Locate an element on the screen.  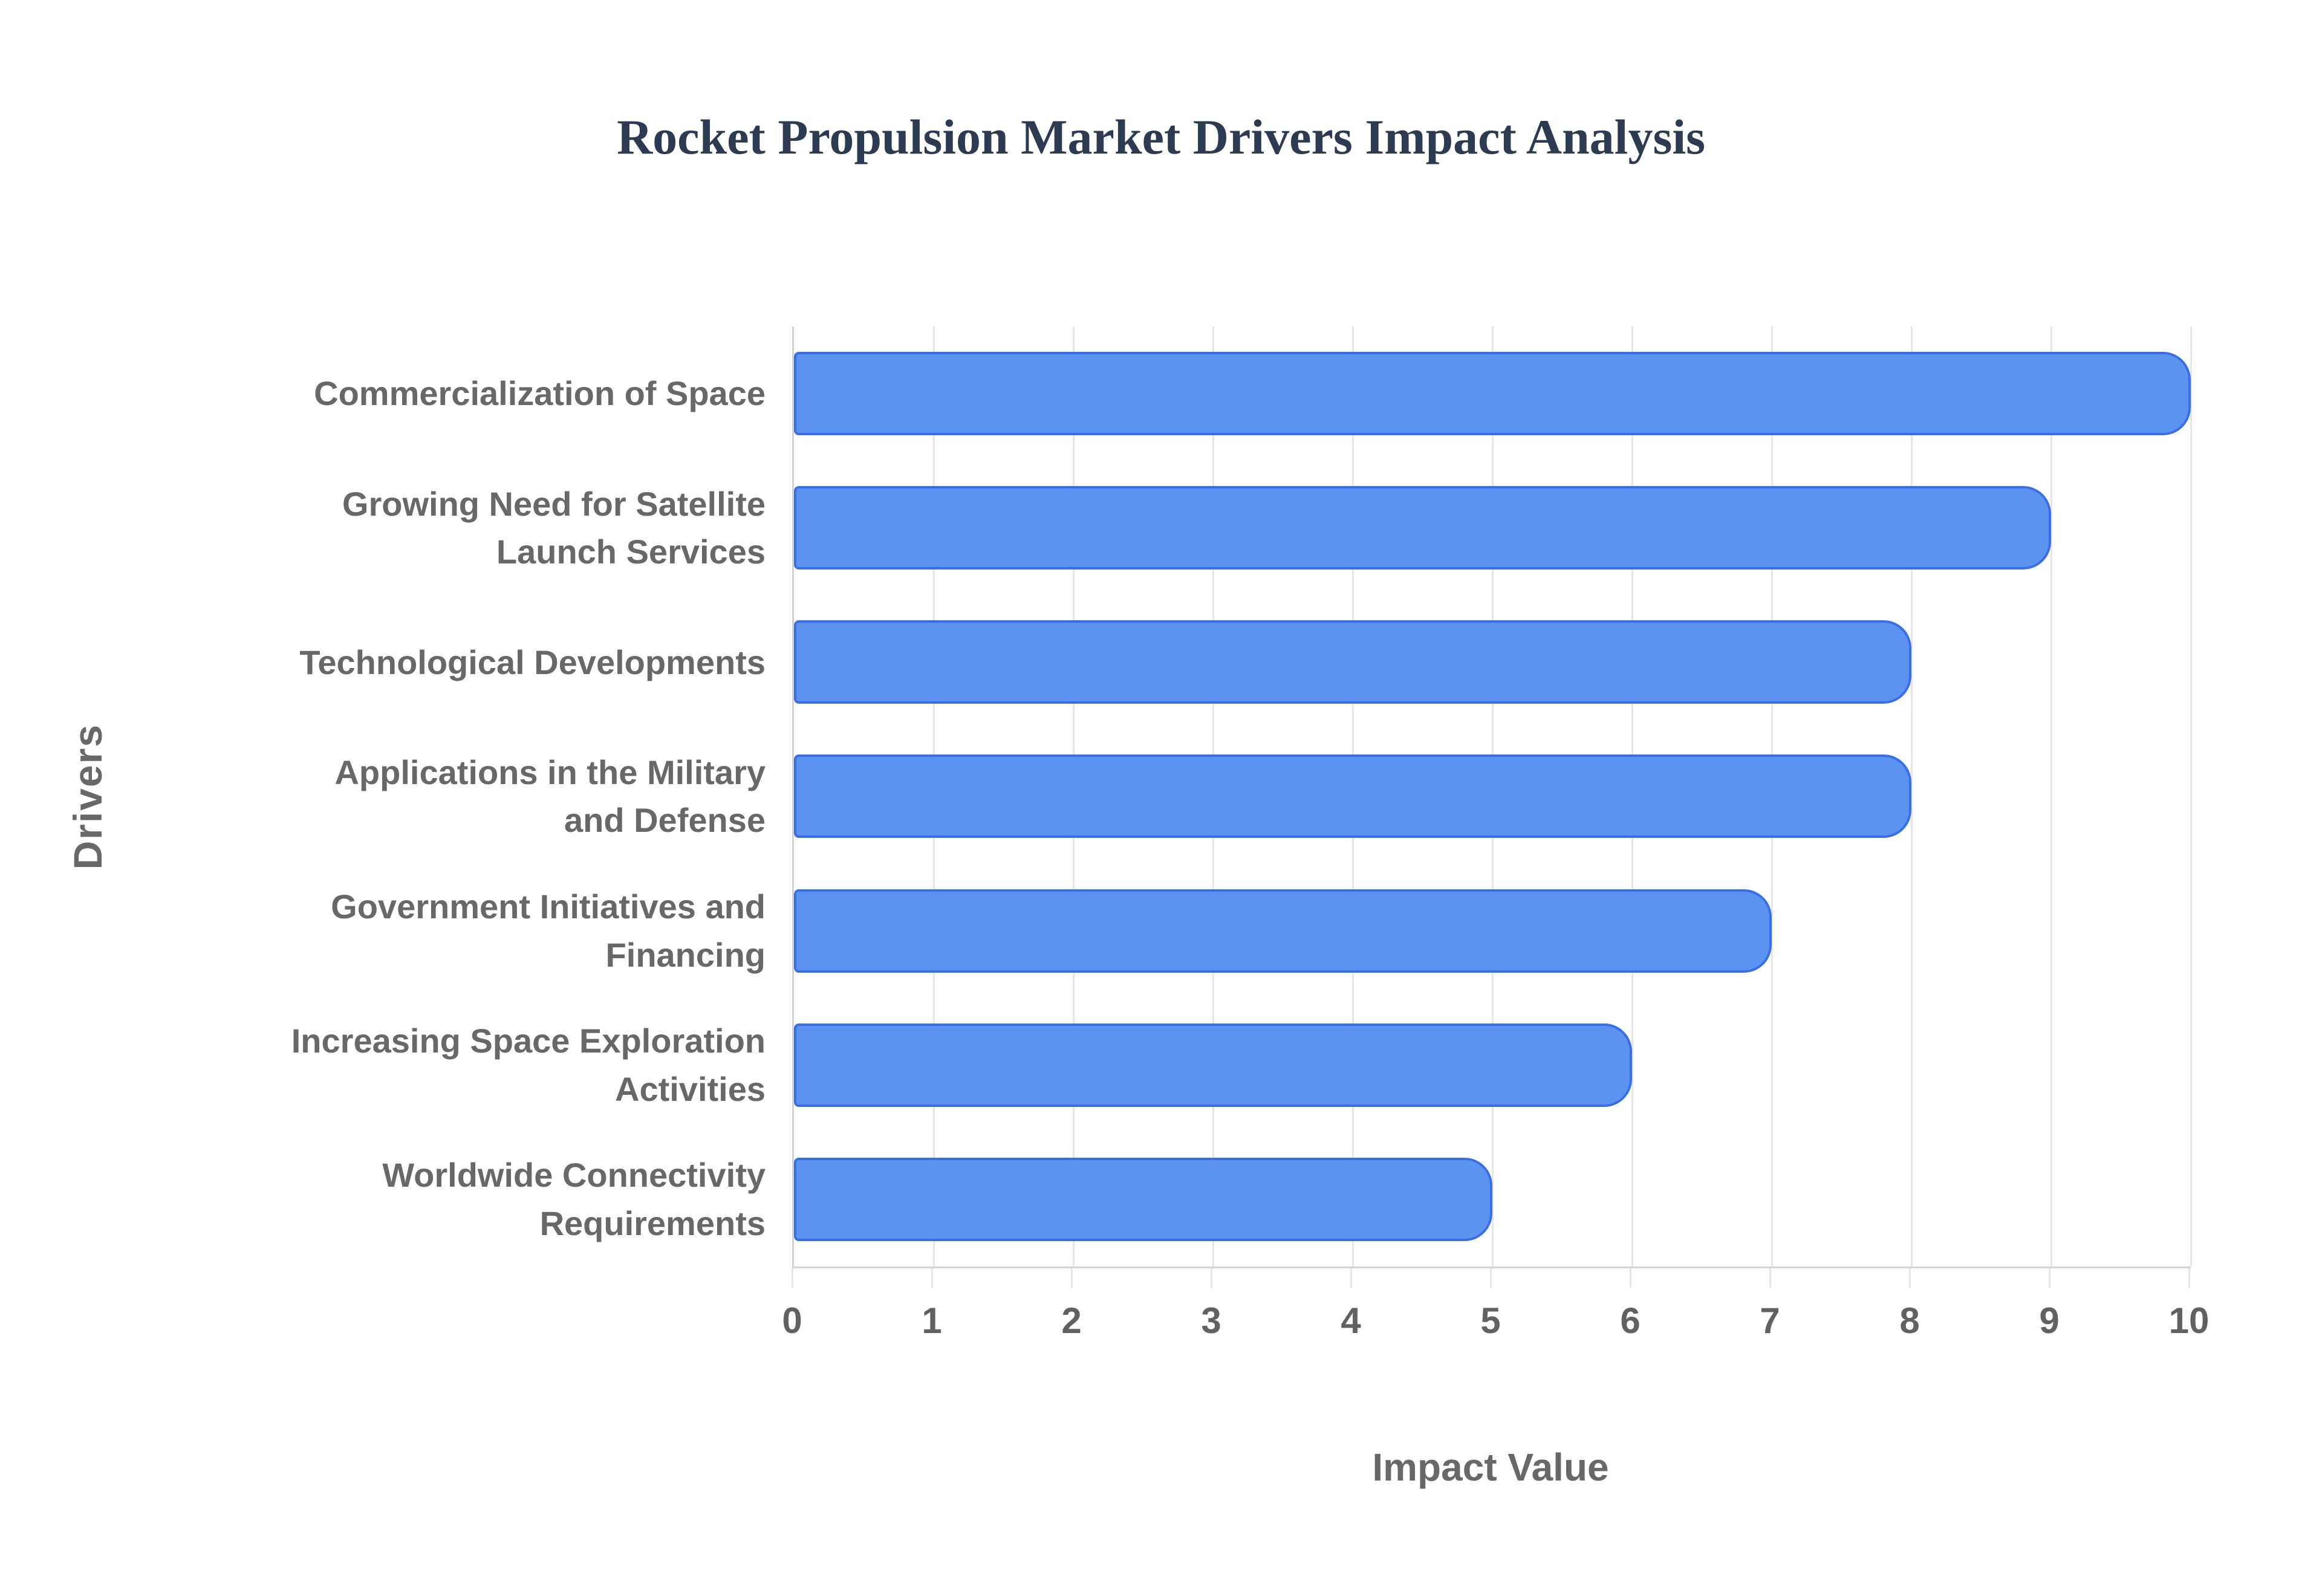
tick-label-x-6: 6 is located at coordinates (1630, 1320).